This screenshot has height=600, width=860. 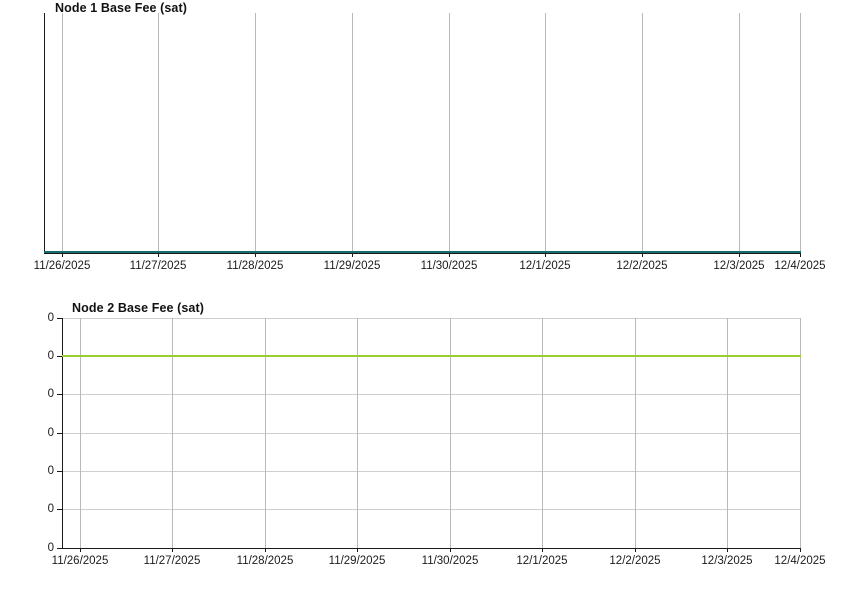 I want to click on chart-title-node-2: Node 2 Base Fee (sat), so click(x=138, y=308).